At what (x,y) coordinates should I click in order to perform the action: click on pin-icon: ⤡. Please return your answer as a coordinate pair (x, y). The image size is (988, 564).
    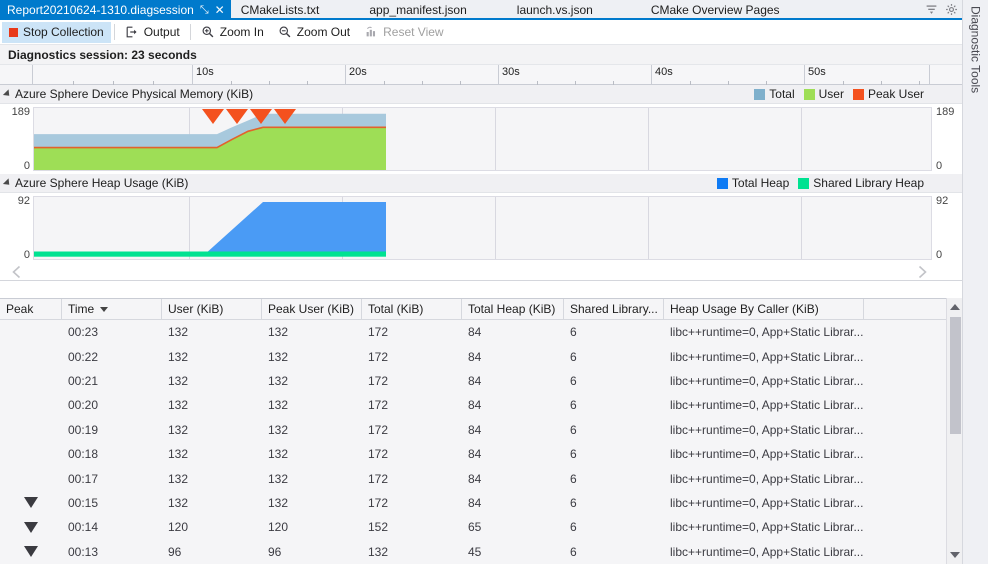
    Looking at the image, I should click on (204, 10).